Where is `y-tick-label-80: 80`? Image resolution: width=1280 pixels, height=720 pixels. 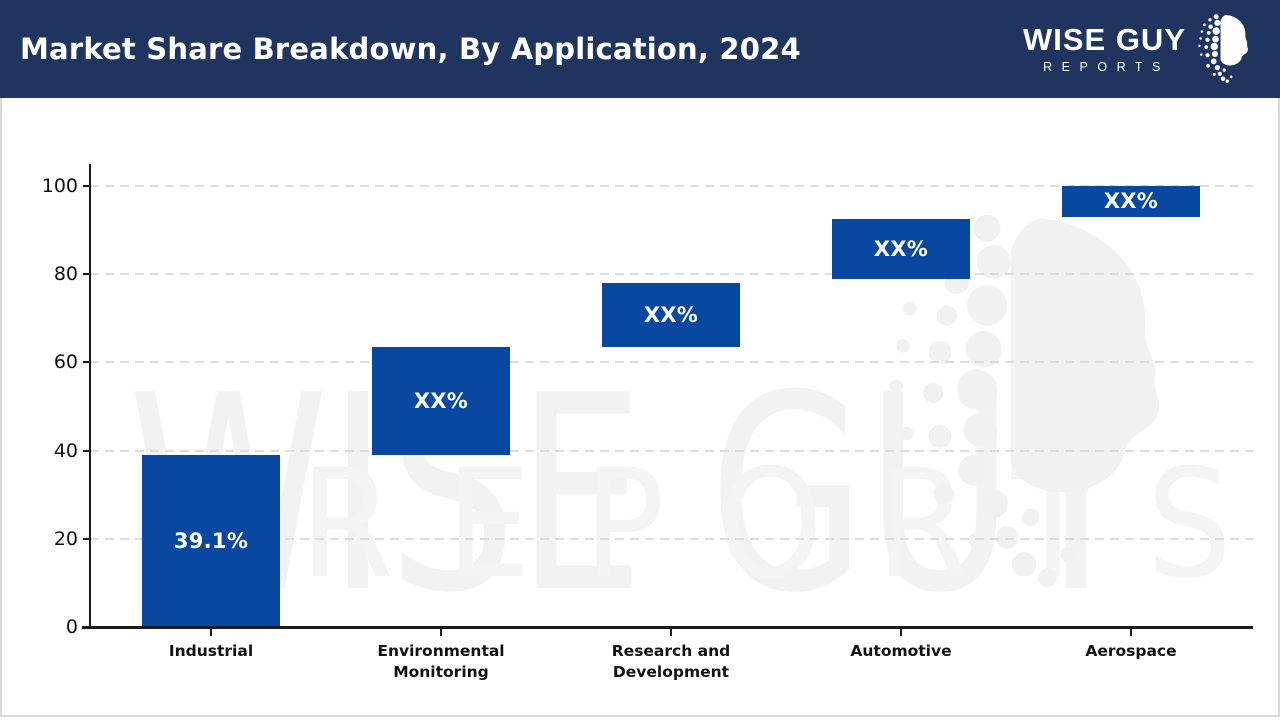 y-tick-label-80: 80 is located at coordinates (65, 274).